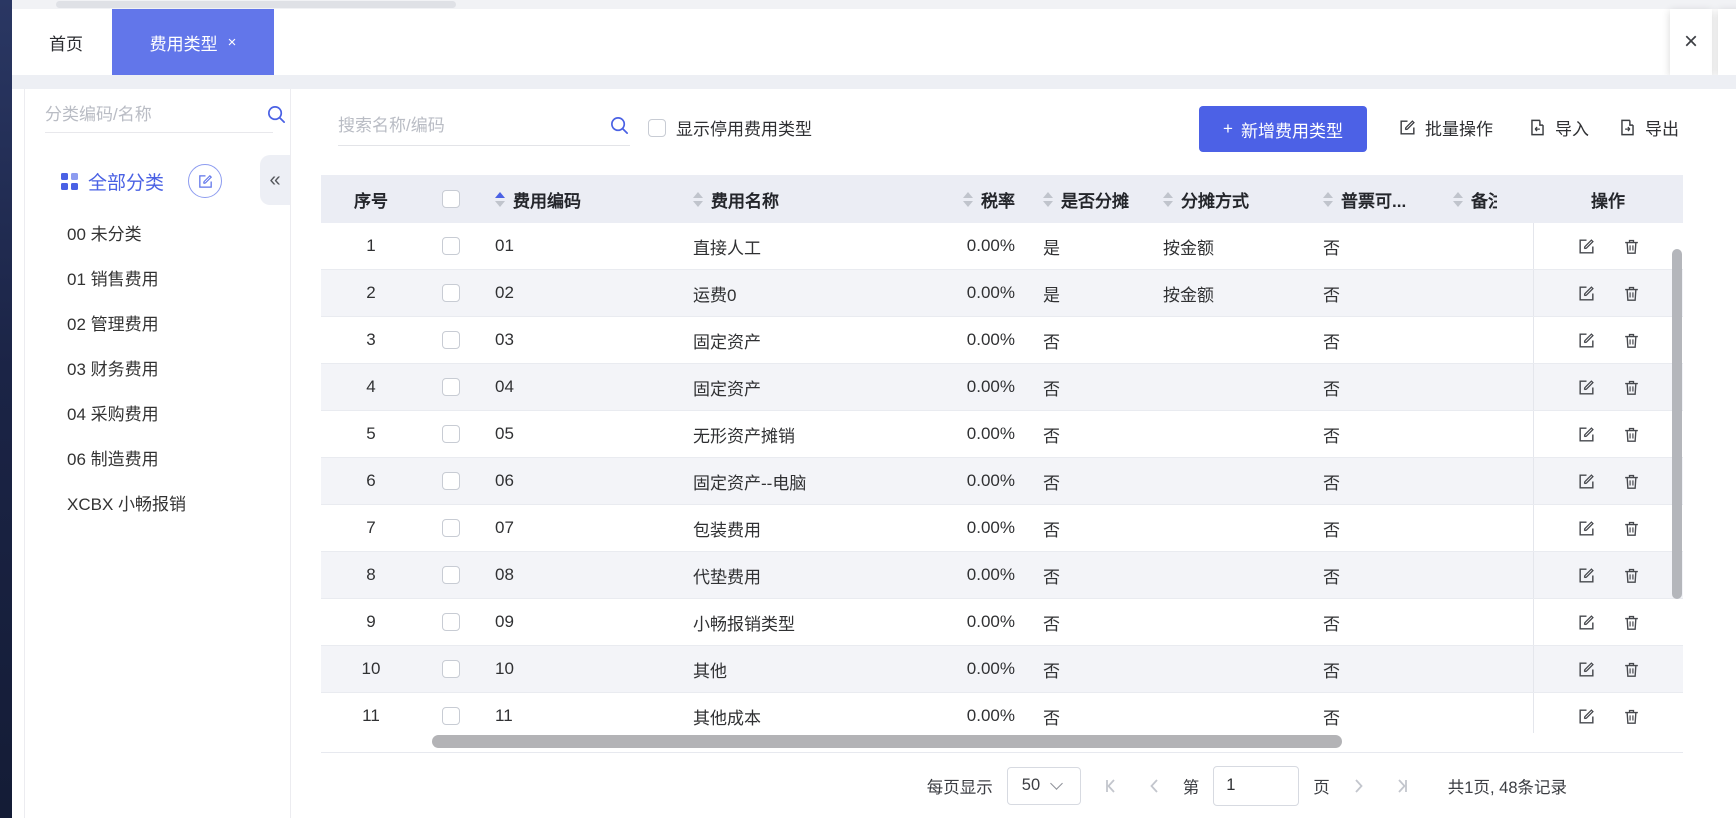 The image size is (1736, 818). I want to click on category-item: 04 采购费用, so click(157, 412).